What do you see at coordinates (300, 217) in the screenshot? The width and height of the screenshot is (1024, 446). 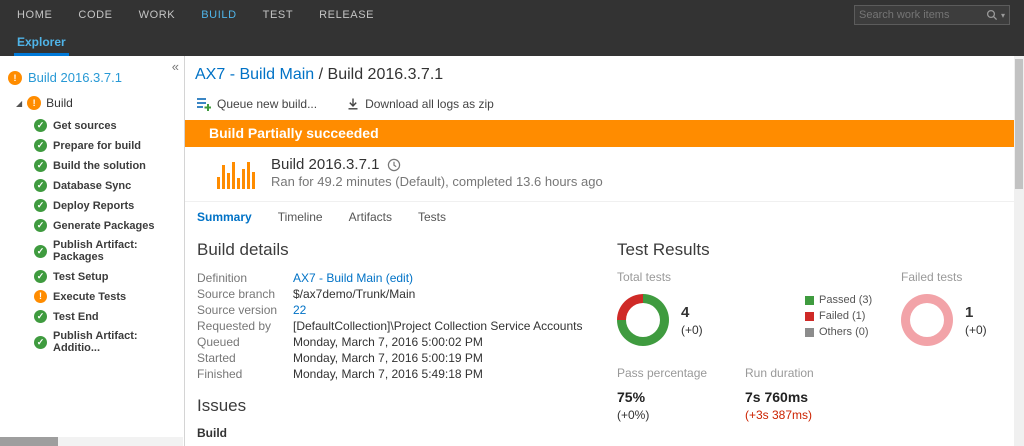 I see `tab-timeline: Timeline` at bounding box center [300, 217].